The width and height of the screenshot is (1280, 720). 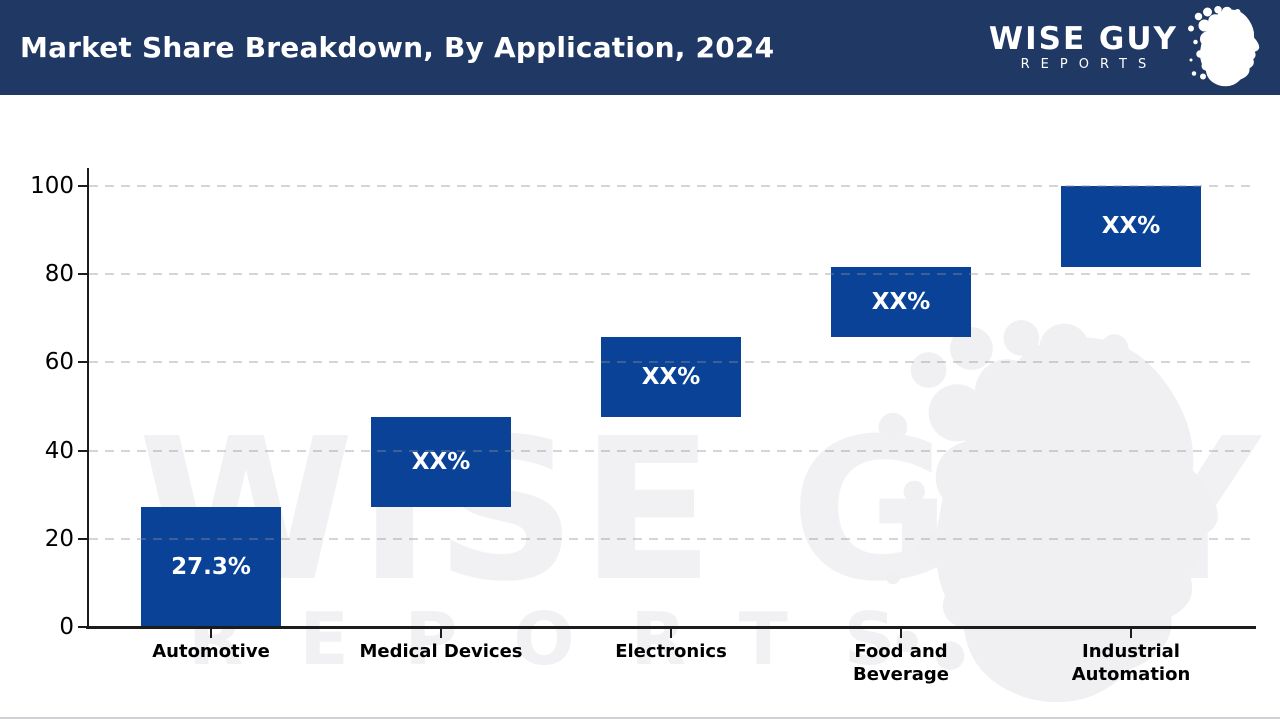 I want to click on brand-head-icon, so click(x=1224, y=45).